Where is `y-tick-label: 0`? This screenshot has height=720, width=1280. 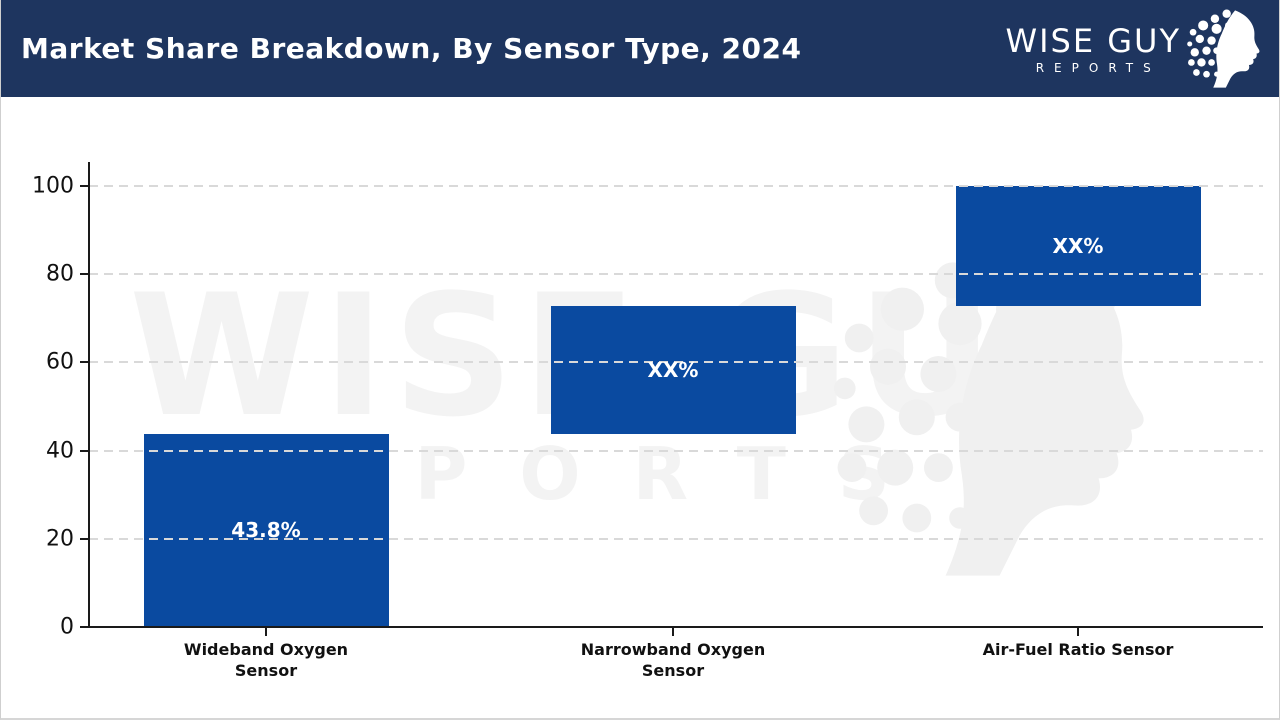 y-tick-label: 0 is located at coordinates (67, 627).